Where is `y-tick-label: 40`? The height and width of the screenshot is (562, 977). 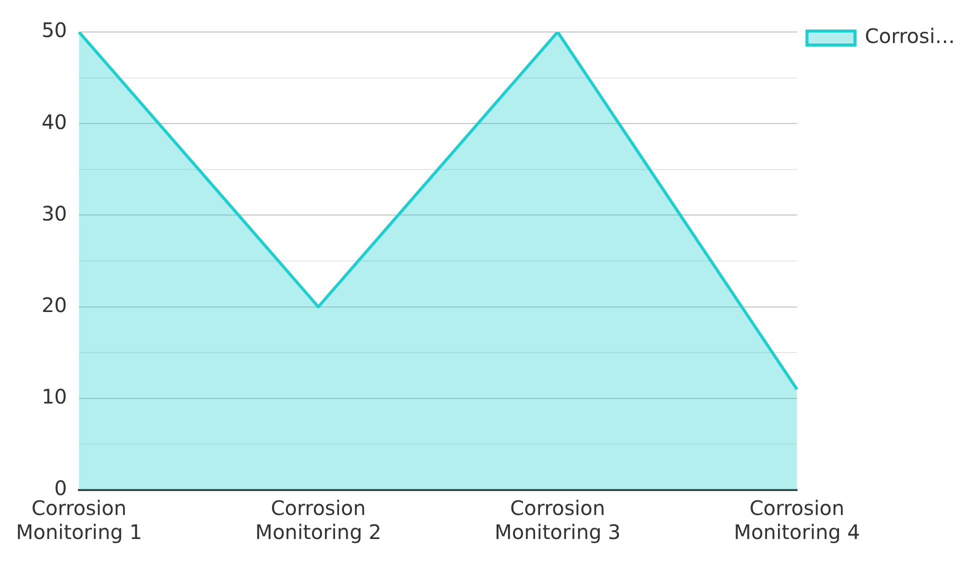 y-tick-label: 40 is located at coordinates (55, 122).